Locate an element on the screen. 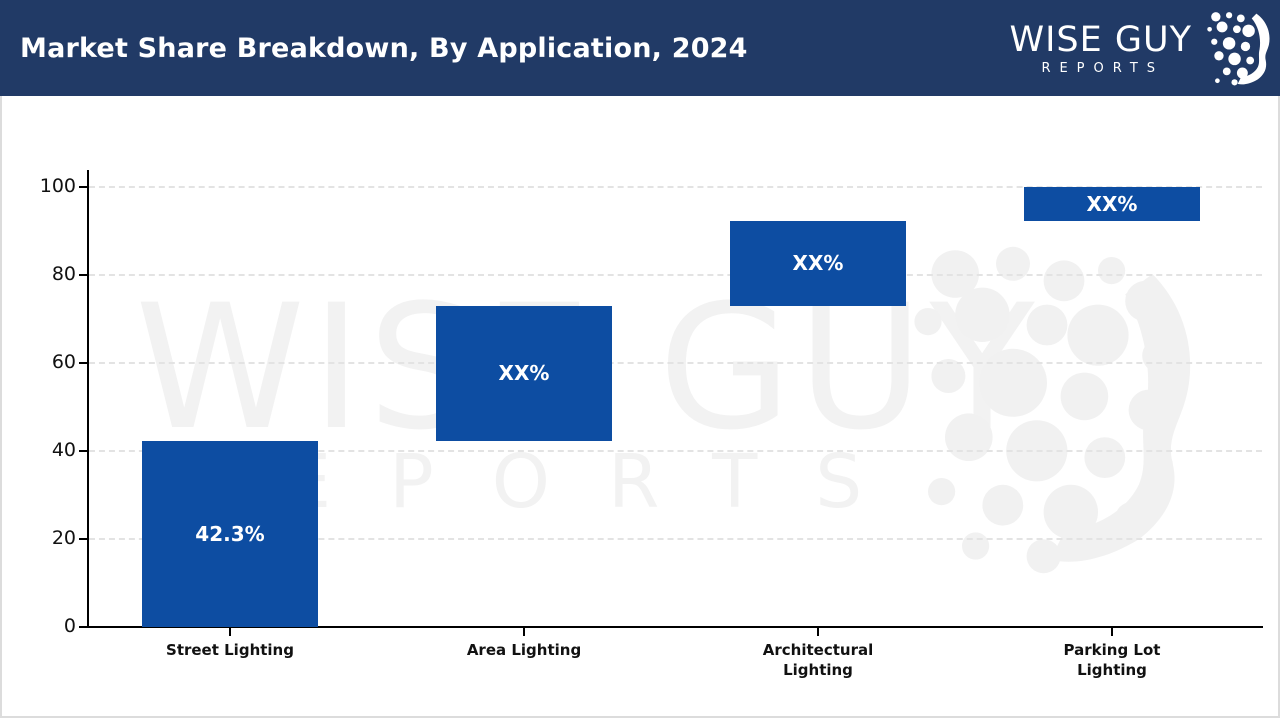 The width and height of the screenshot is (1280, 720). y-axis-tick-label: 20 is located at coordinates (63, 538).